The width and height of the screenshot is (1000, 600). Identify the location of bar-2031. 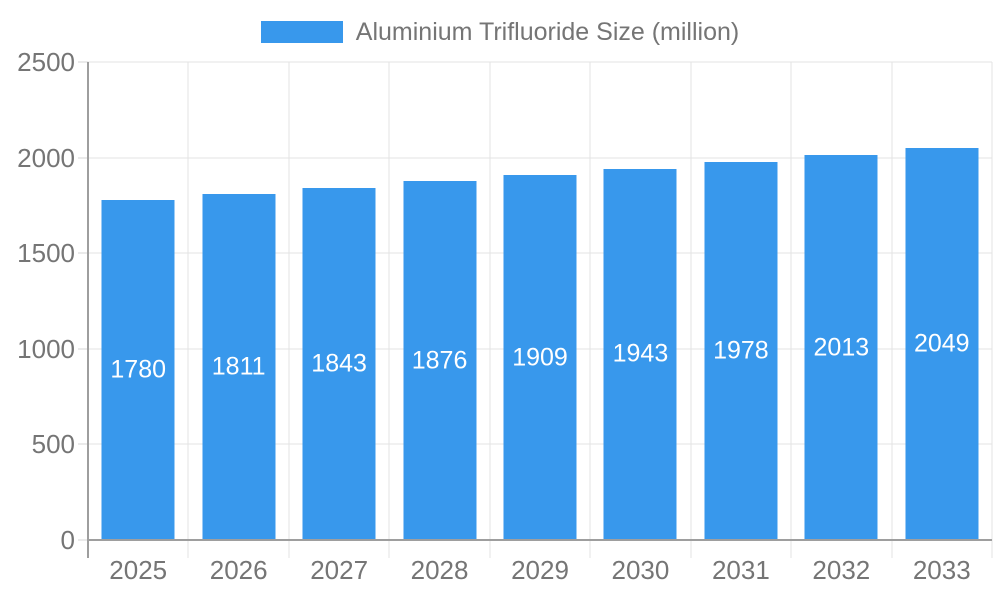
(741, 350).